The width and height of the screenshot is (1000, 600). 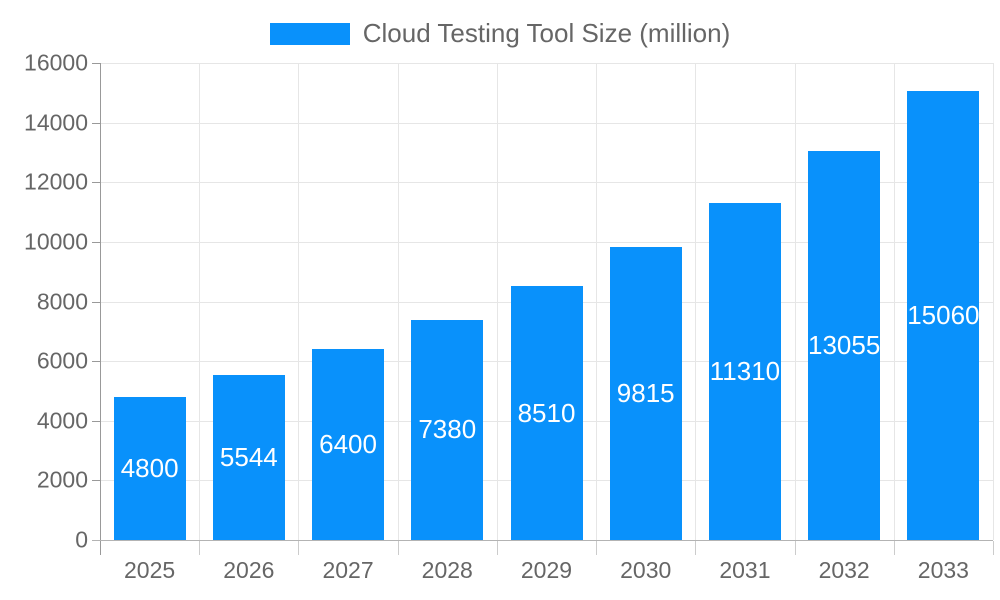 I want to click on bar-2033, so click(x=943, y=315).